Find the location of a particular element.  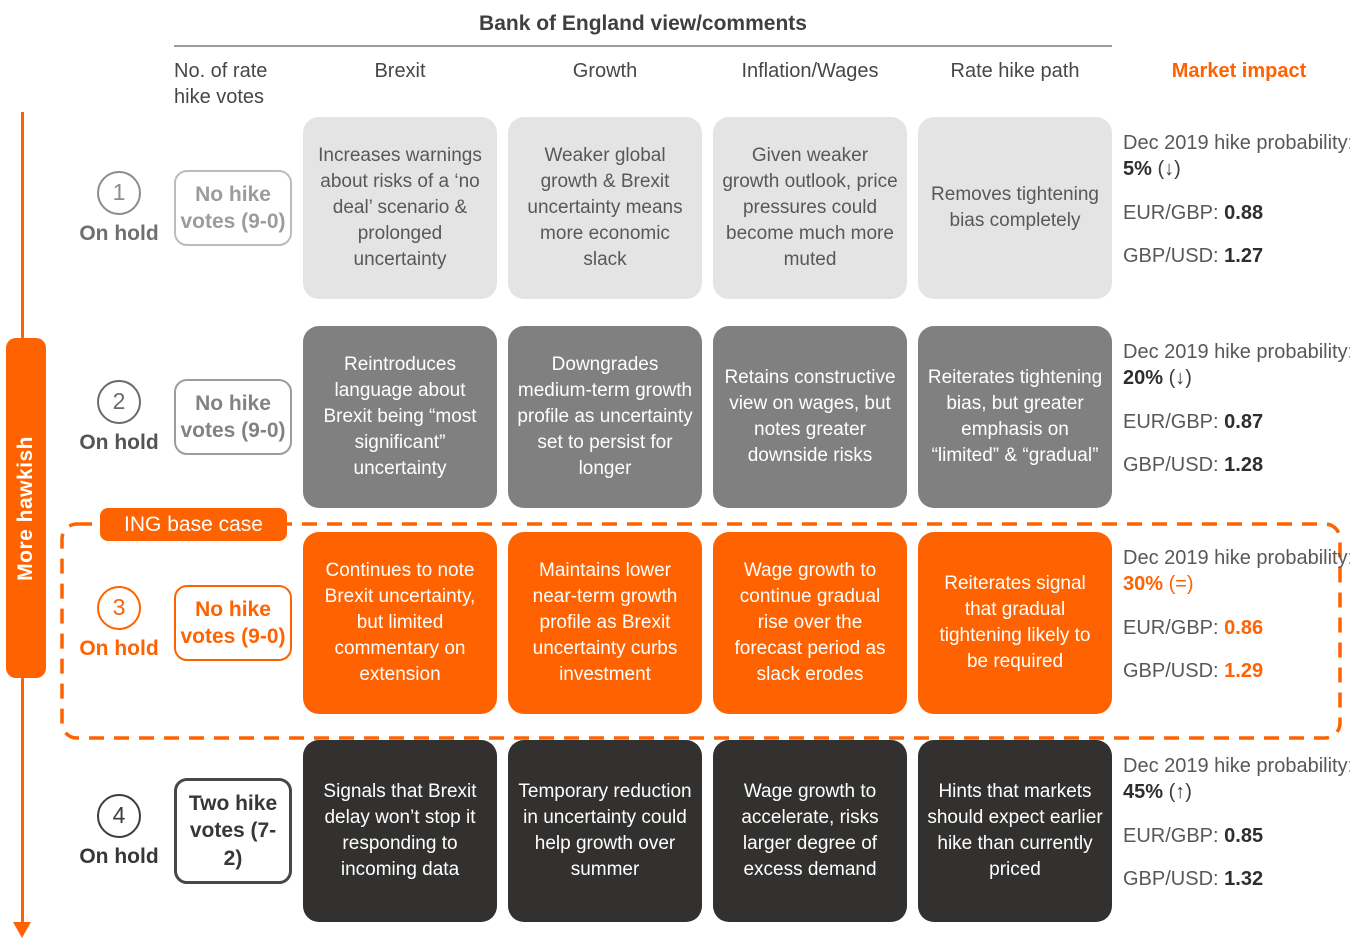

scenario-number-block: 4 On hold is located at coordinates (119, 831).